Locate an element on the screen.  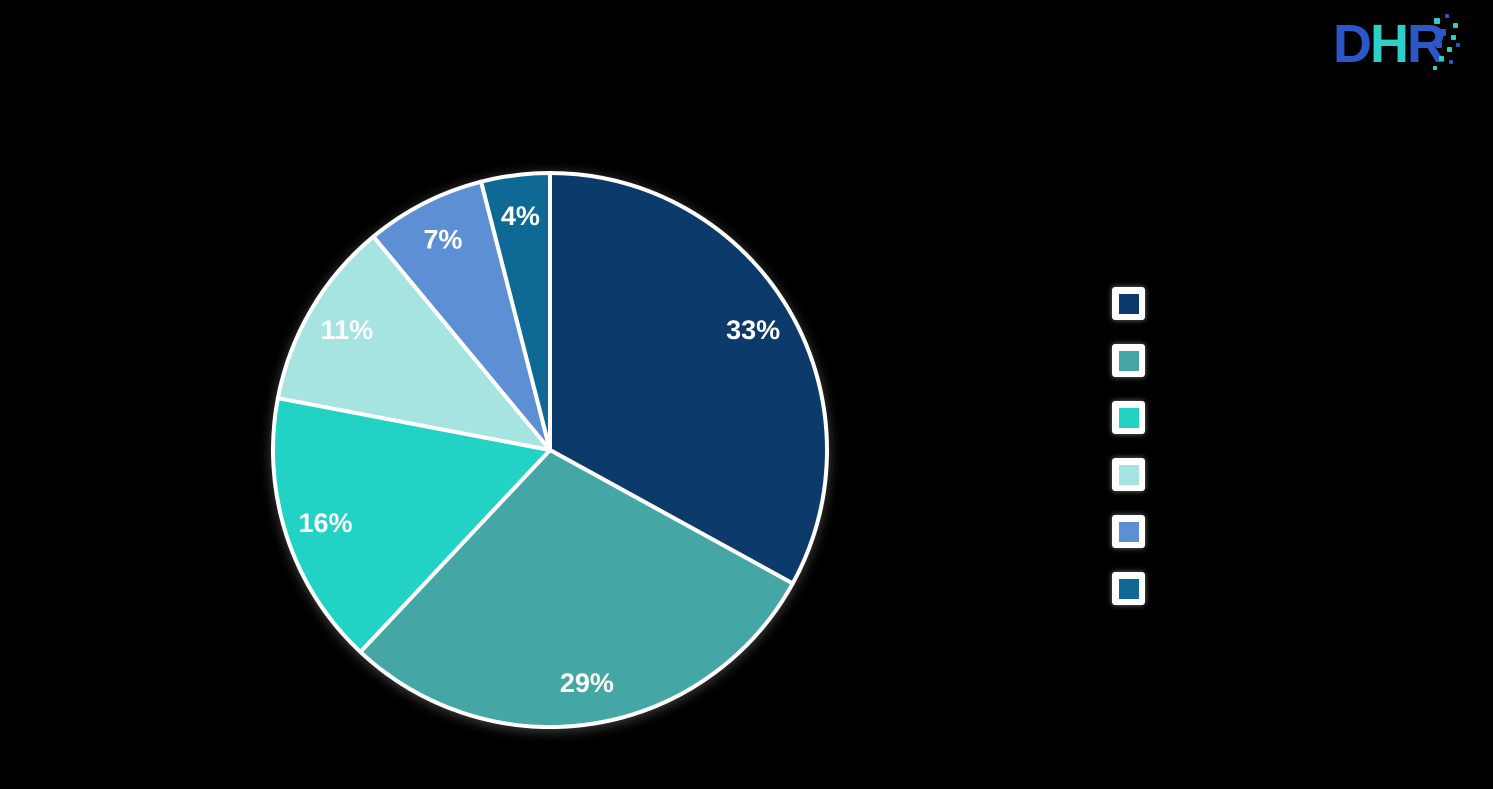
pie-slice-label: 11% is located at coordinates (347, 330).